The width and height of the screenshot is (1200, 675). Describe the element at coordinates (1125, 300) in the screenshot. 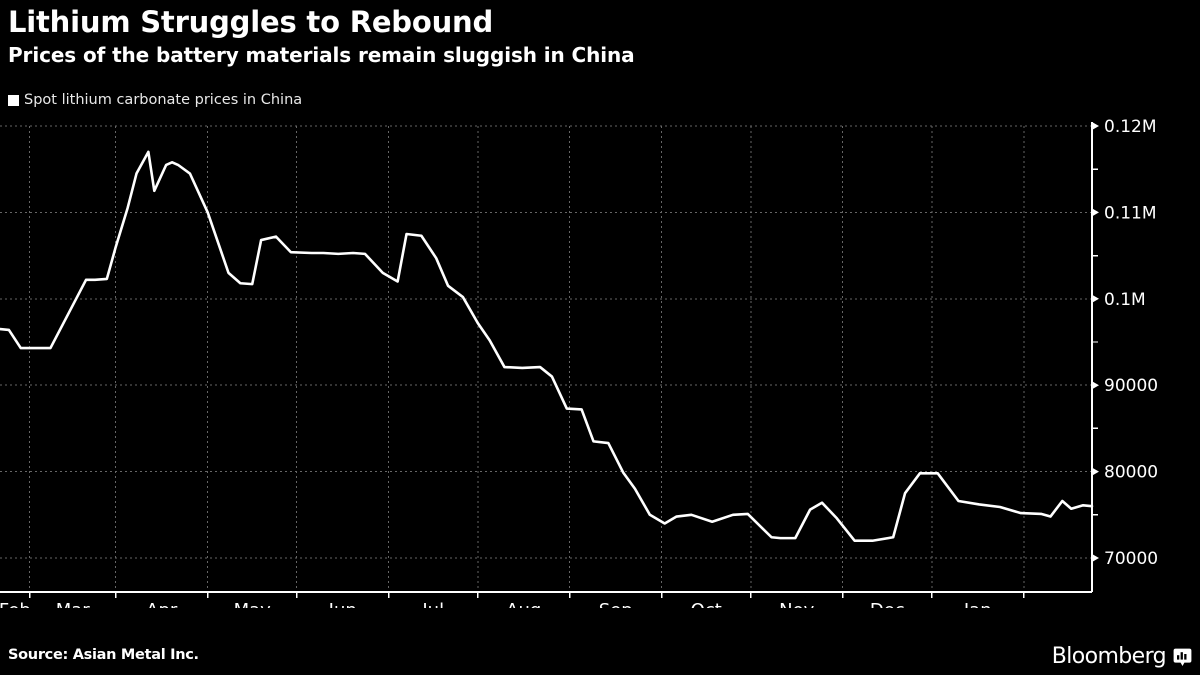

I see `svg-text: 0.1M` at that location.